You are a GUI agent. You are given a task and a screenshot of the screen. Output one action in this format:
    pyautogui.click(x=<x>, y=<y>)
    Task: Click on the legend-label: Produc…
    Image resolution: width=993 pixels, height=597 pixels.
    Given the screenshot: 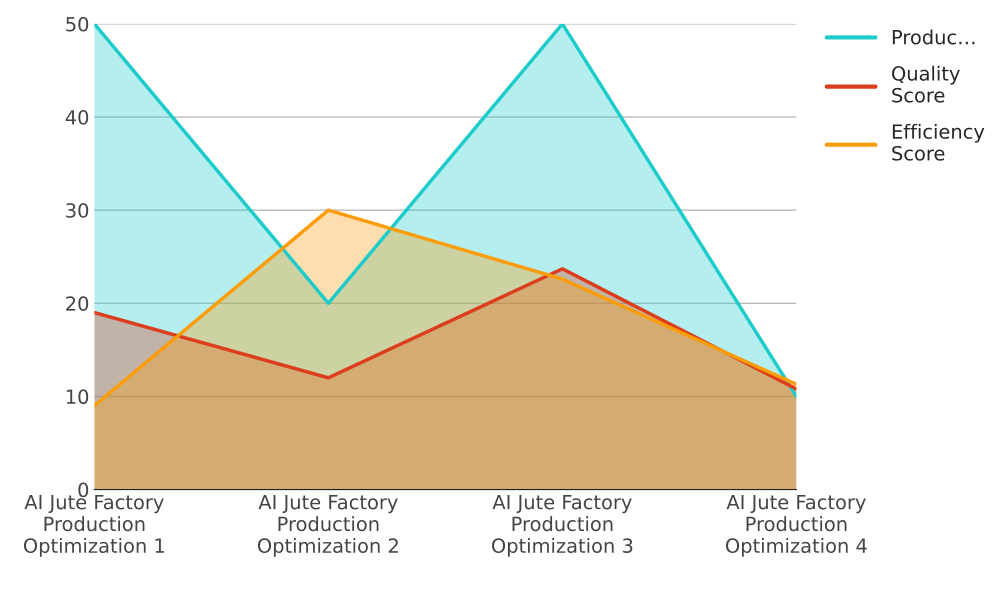 What is the action you would take?
    pyautogui.click(x=933, y=36)
    